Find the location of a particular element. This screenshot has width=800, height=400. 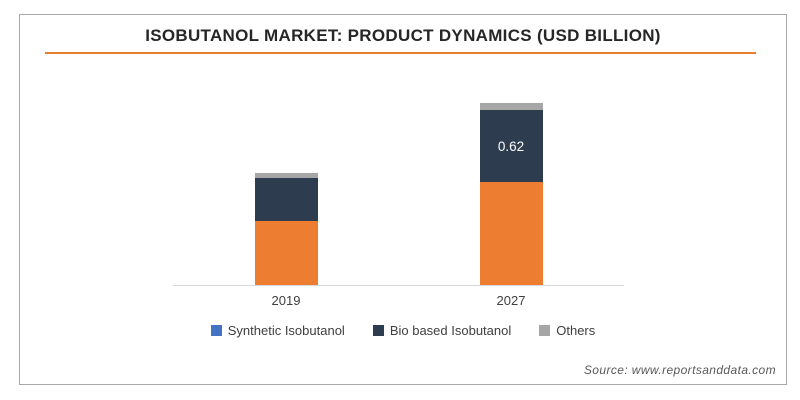

legend-label-synthetic-isobutanol: Synthetic Isobutanol is located at coordinates (286, 330).